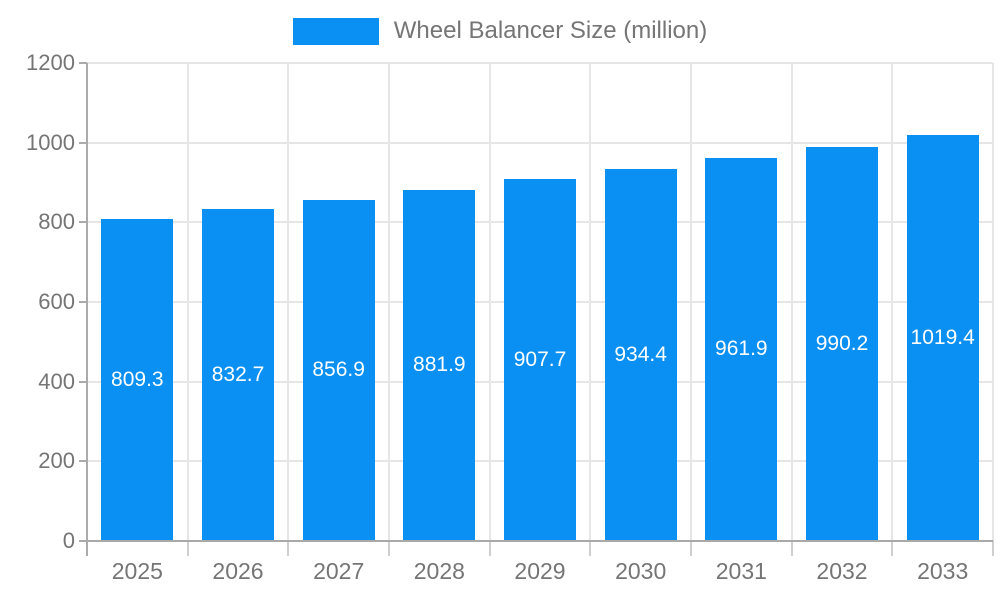 This screenshot has height=600, width=1000. I want to click on bar-value-label: 856.9, so click(338, 370).